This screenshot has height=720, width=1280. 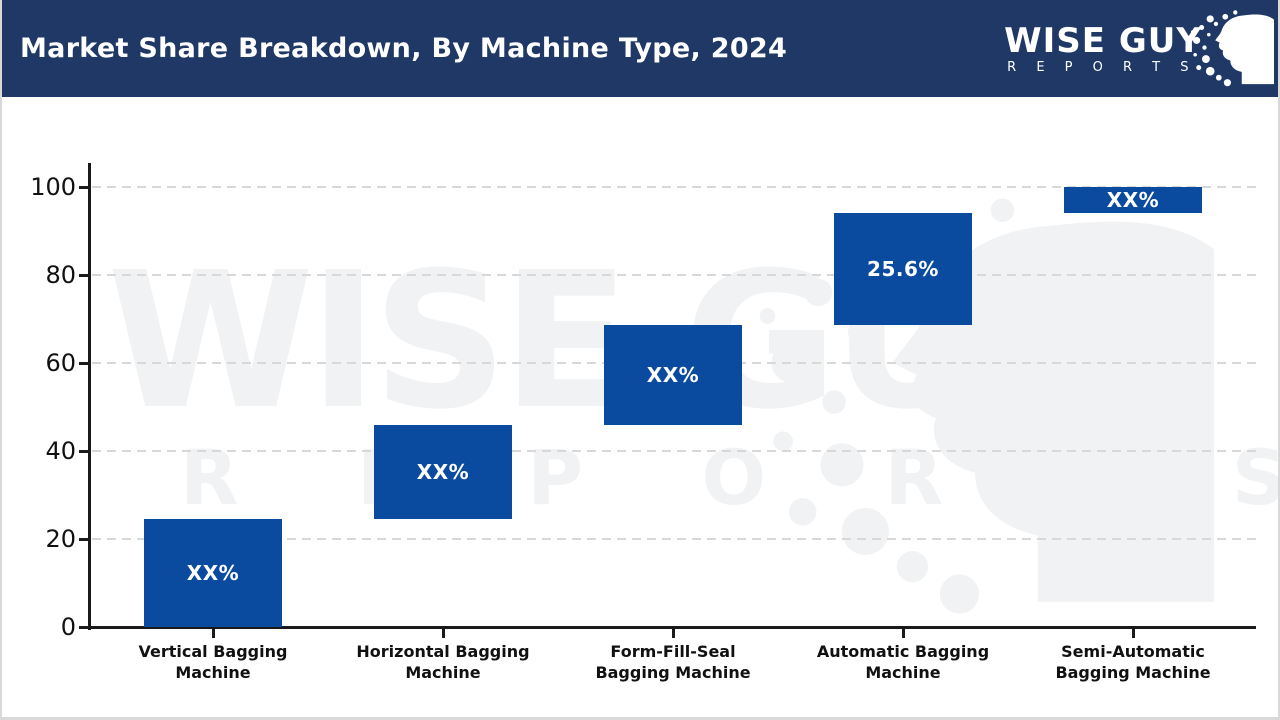 What do you see at coordinates (53, 187) in the screenshot?
I see `y-tick-label: 100` at bounding box center [53, 187].